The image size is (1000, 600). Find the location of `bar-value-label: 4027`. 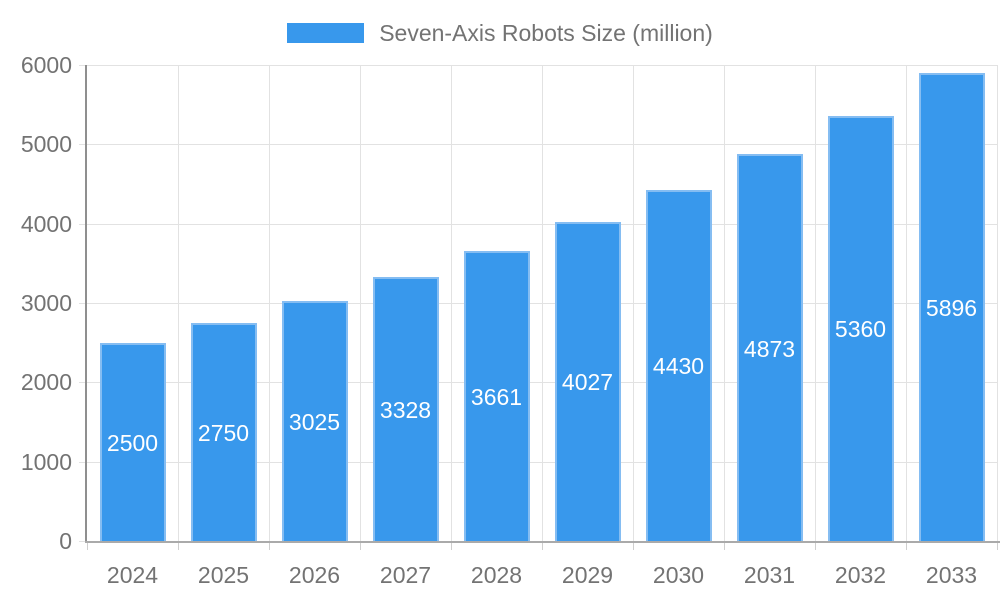

bar-value-label: 4027 is located at coordinates (587, 382).